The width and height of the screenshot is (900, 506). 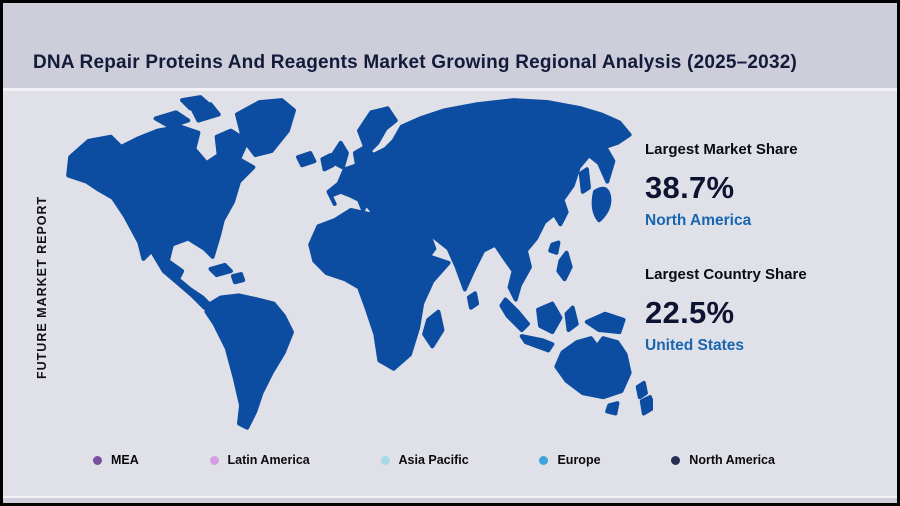 What do you see at coordinates (249, 361) in the screenshot?
I see `continent-south-america` at bounding box center [249, 361].